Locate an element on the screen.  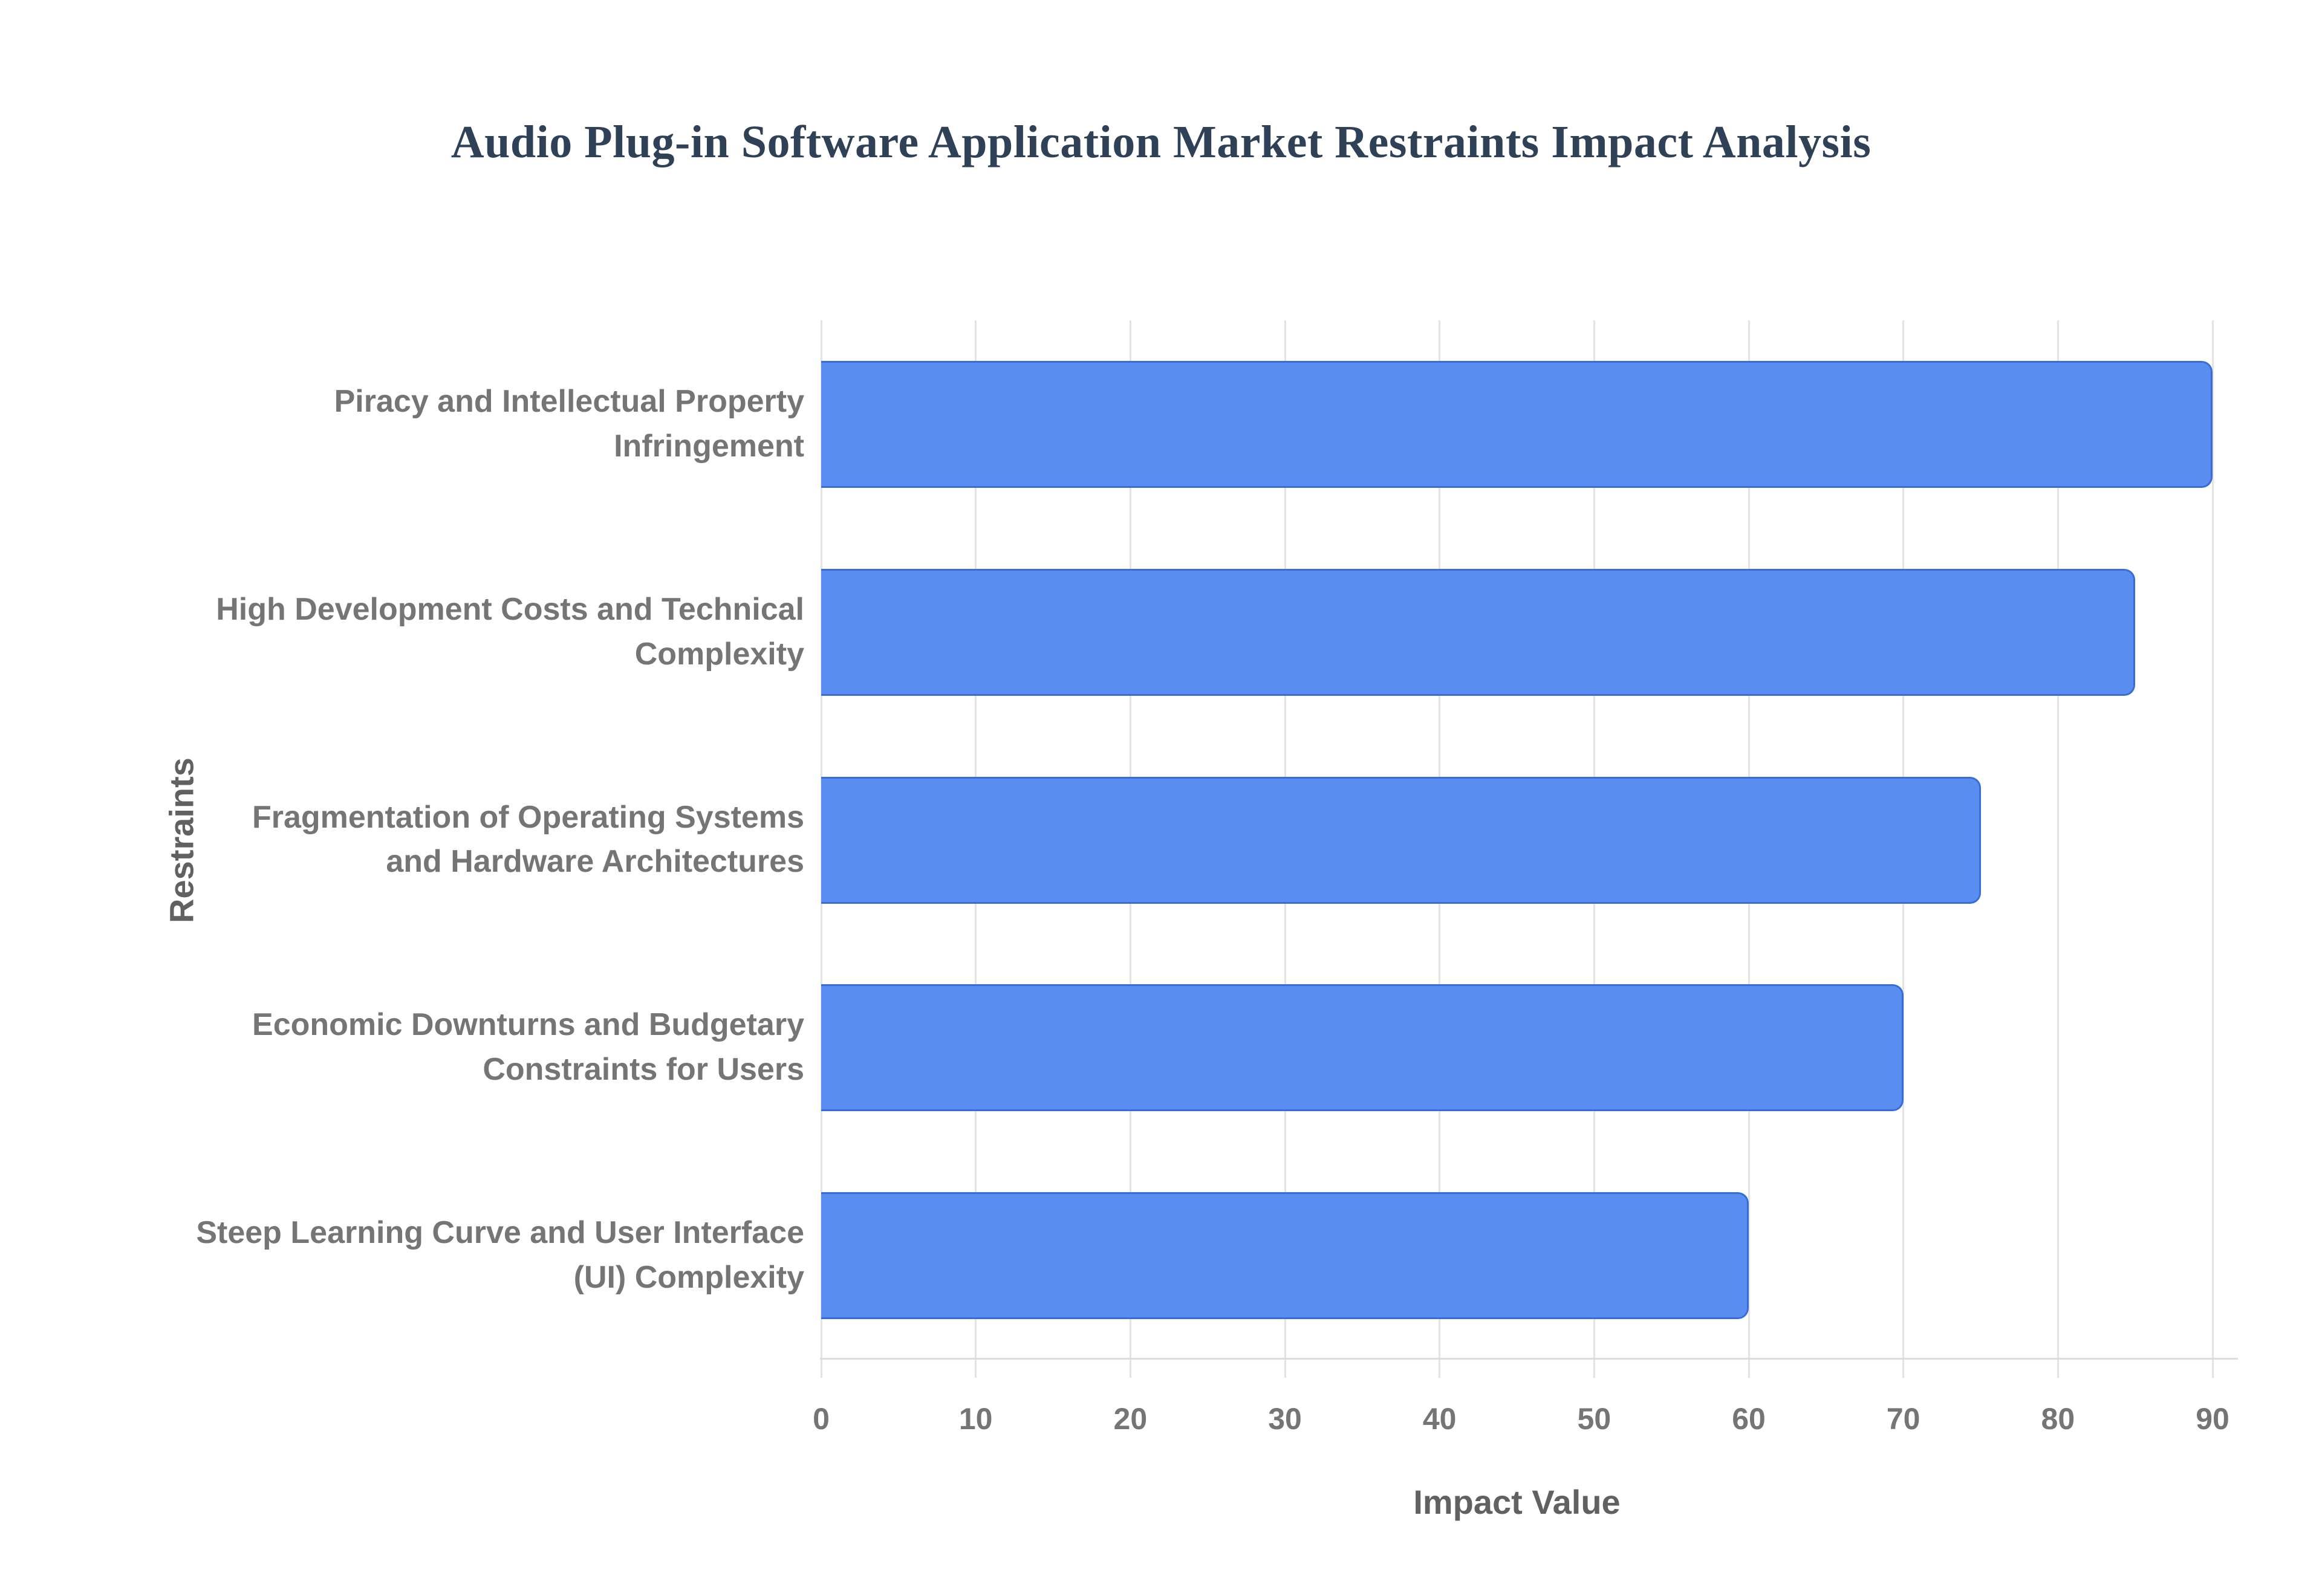
x-tick-label-0: 0 is located at coordinates (821, 1419).